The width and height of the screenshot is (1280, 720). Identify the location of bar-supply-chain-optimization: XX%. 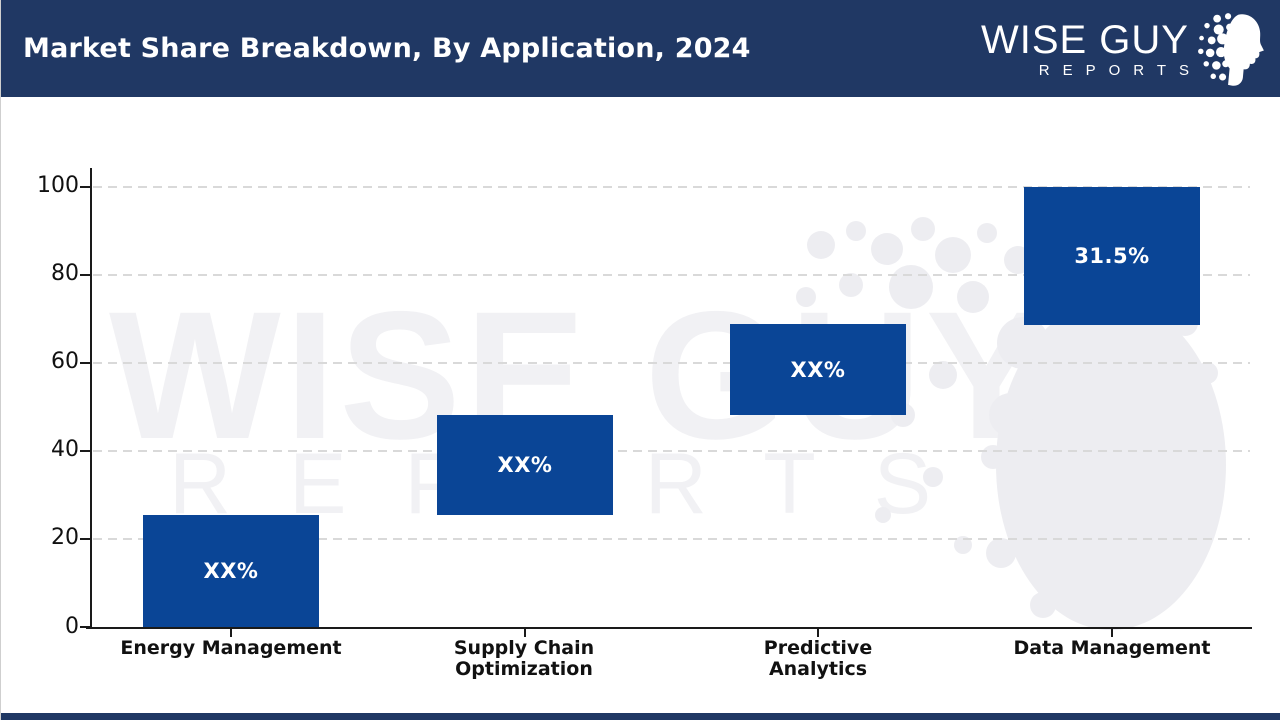
(525, 465).